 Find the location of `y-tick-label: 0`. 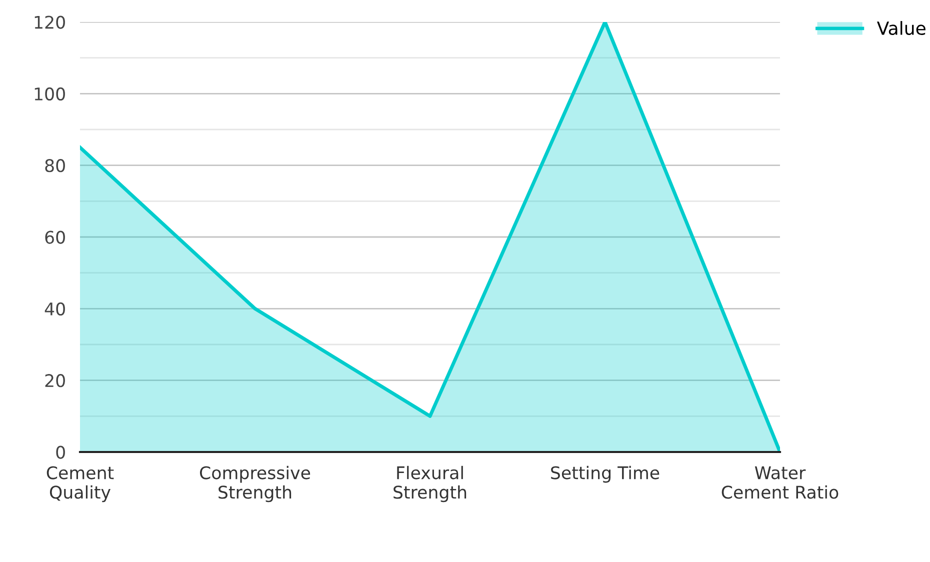

y-tick-label: 0 is located at coordinates (60, 452).